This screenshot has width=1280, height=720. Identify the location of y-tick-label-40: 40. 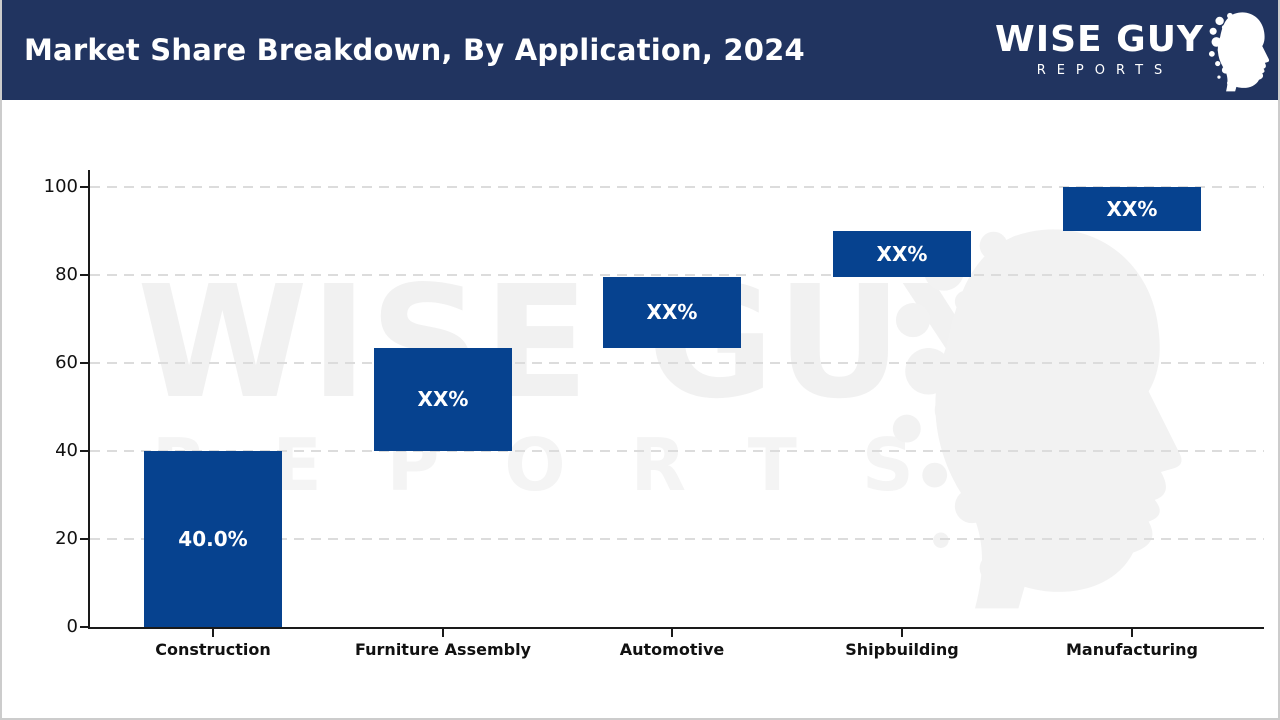
(66, 450).